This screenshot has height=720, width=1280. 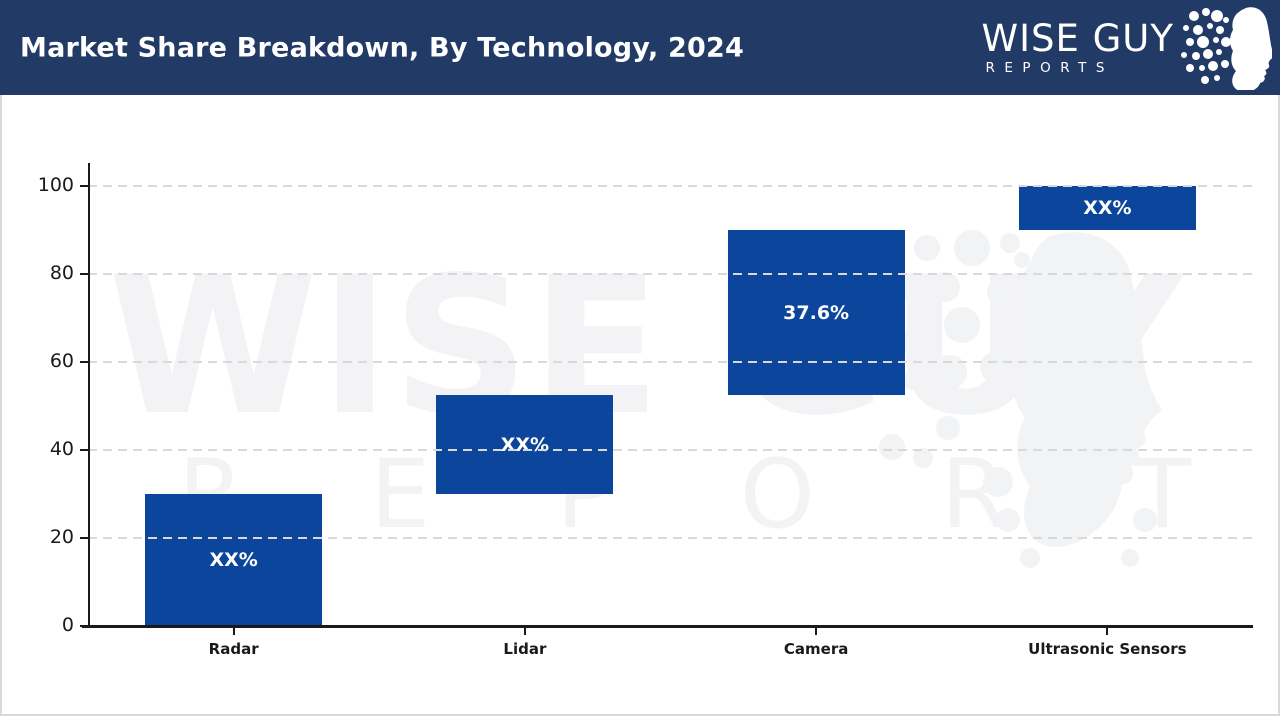 What do you see at coordinates (1107, 649) in the screenshot?
I see `x-category-label: Ultrasonic Sensors` at bounding box center [1107, 649].